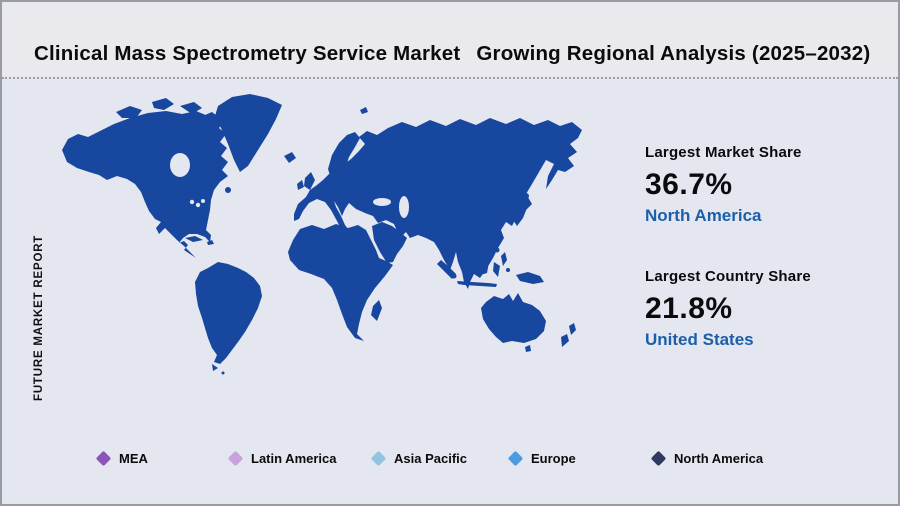  What do you see at coordinates (515, 458) in the screenshot?
I see `europe-diamond-icon` at bounding box center [515, 458].